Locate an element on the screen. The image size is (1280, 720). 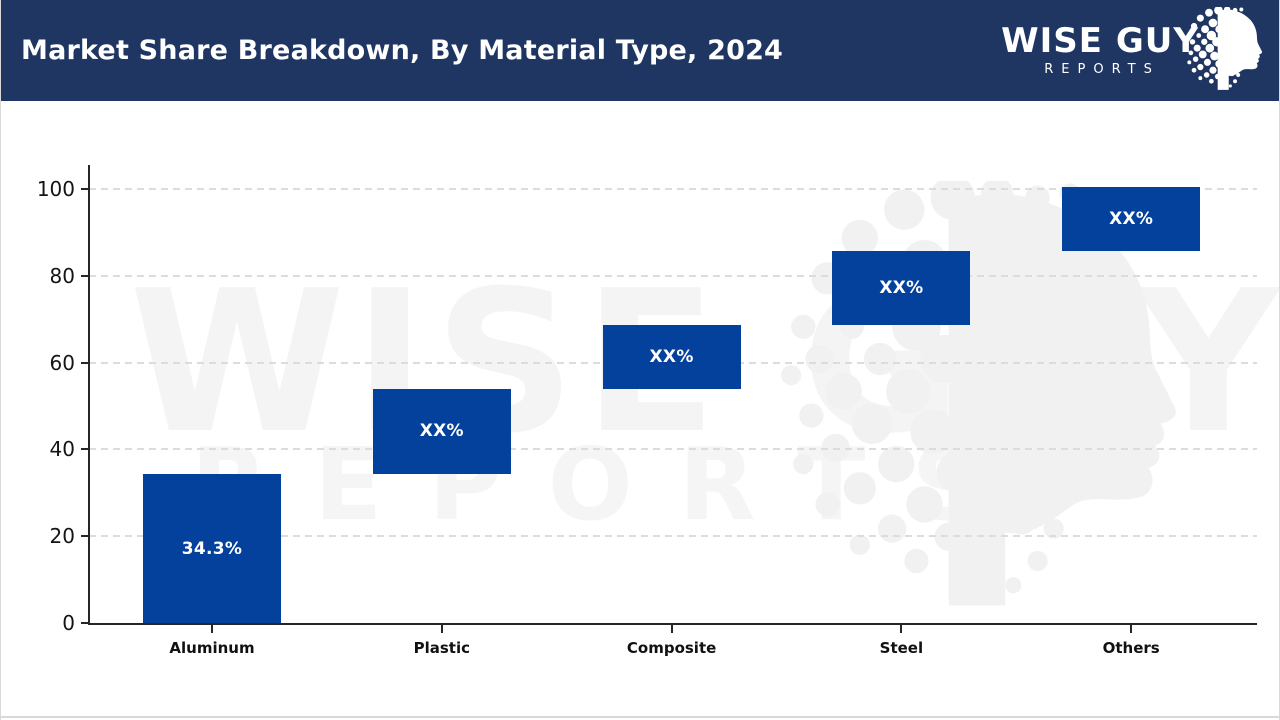
brand-logo: WISE GUY REPORTS is located at coordinates (1133, 50).